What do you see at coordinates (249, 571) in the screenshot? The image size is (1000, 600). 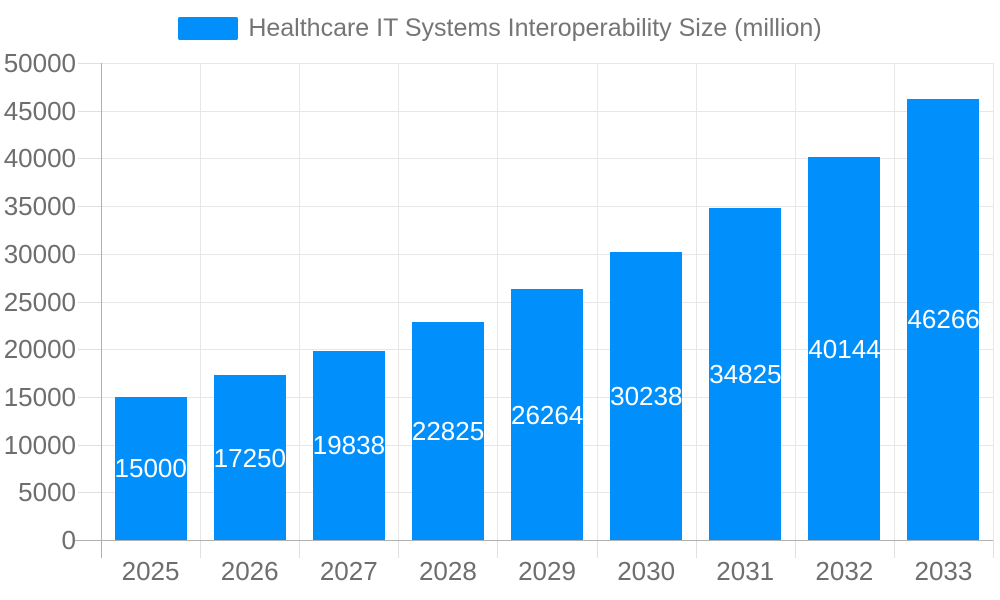 I see `x-axis-label-2026: 2026` at bounding box center [249, 571].